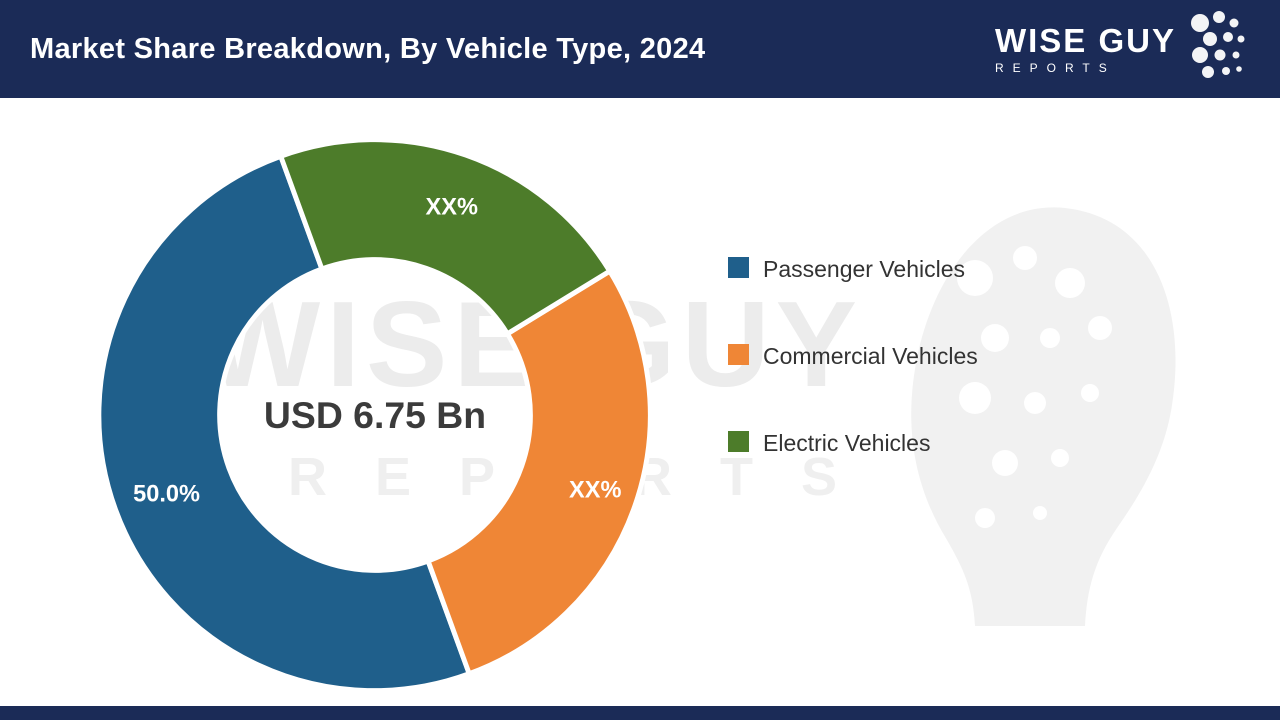 Image resolution: width=1280 pixels, height=720 pixels. Describe the element at coordinates (738, 269) in the screenshot. I see `legend-swatch-passenger` at that location.